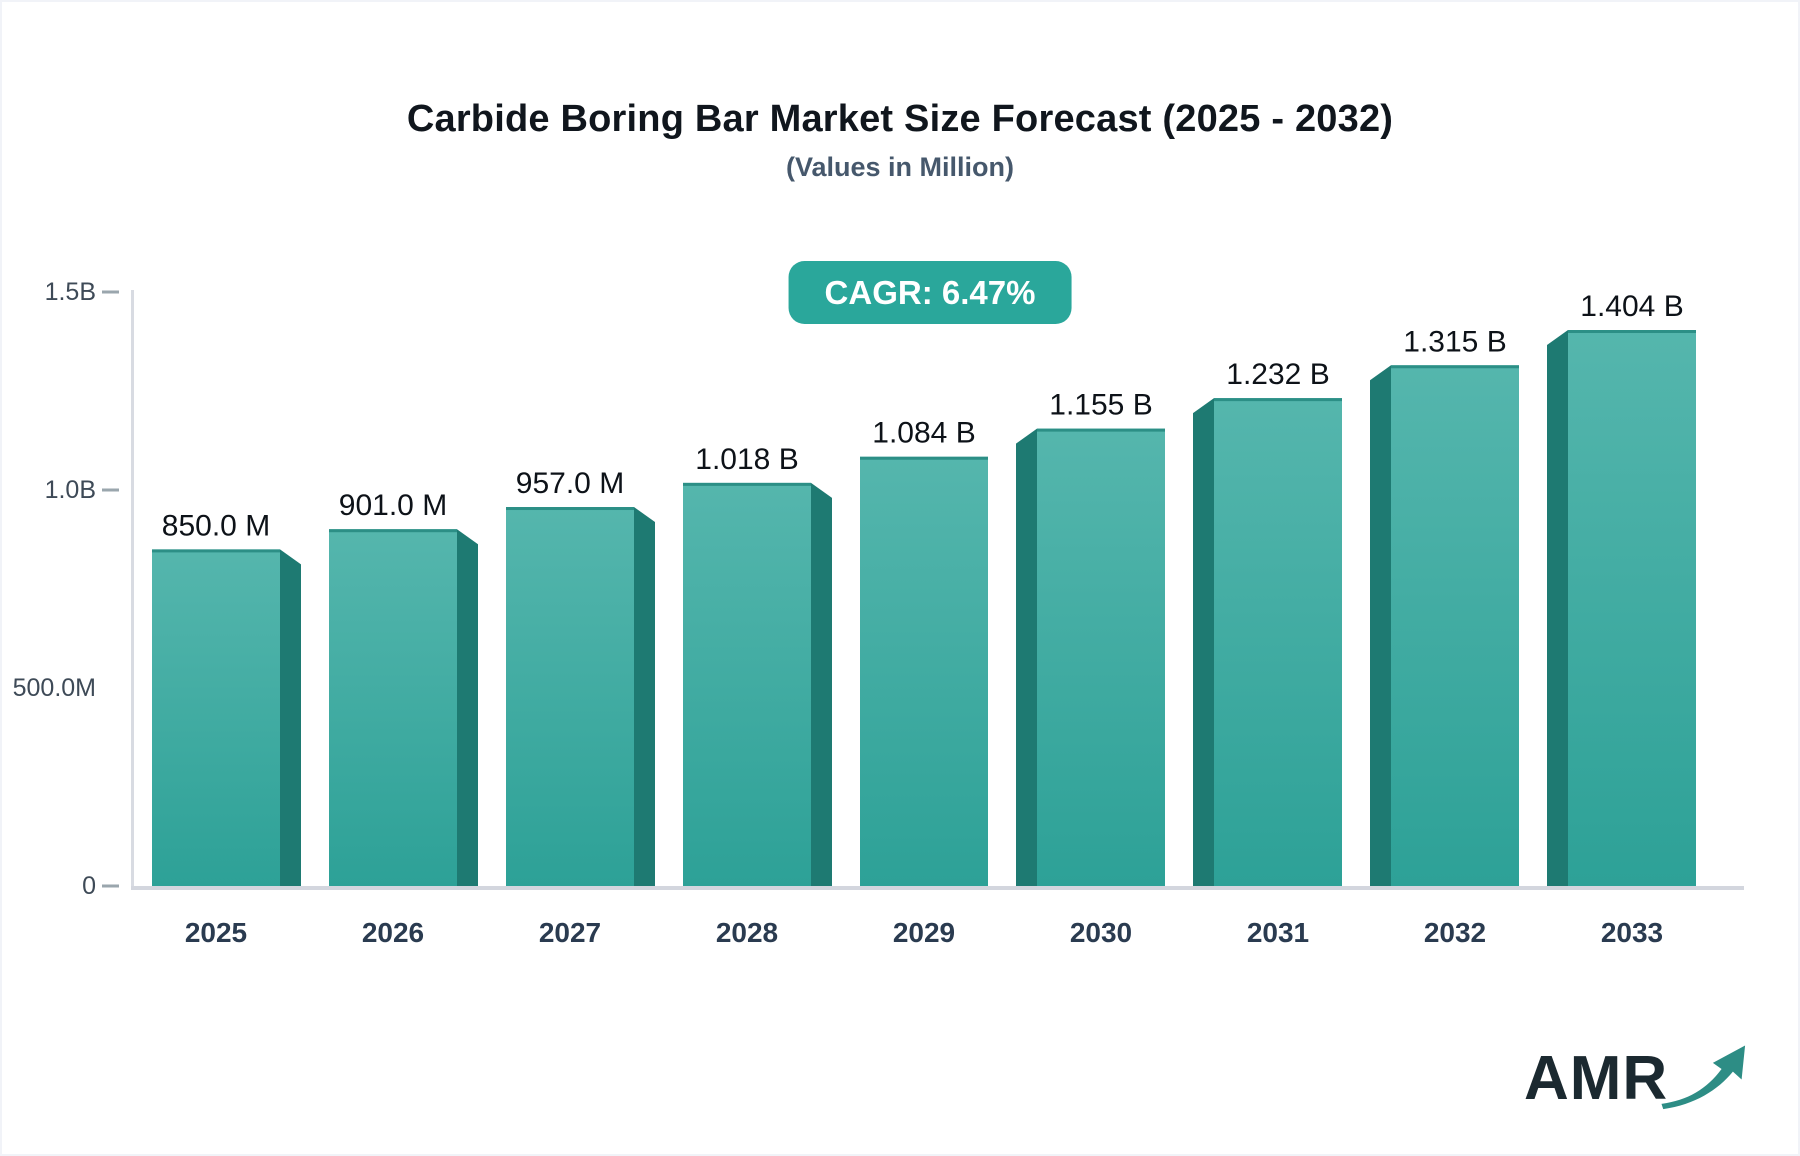 The width and height of the screenshot is (1800, 1156). I want to click on x-axis-label: 2028, so click(747, 932).